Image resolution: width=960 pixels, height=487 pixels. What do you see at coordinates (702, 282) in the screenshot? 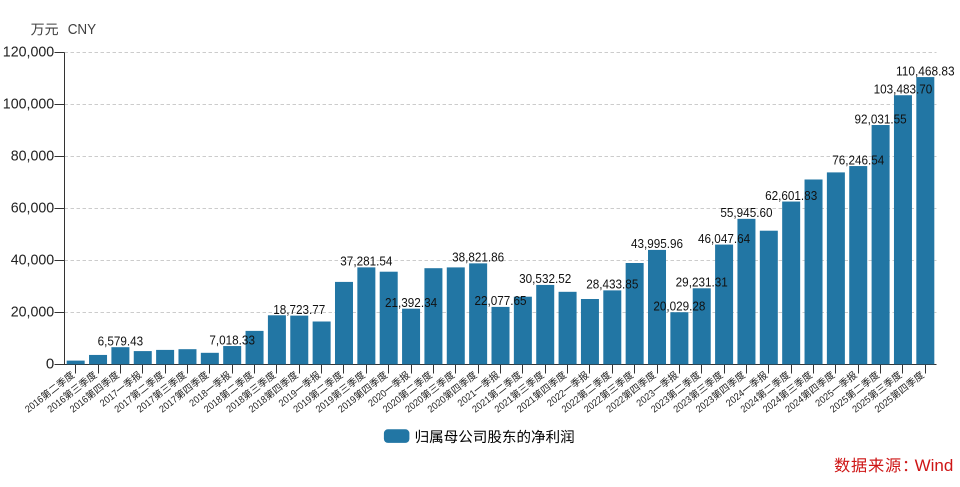
I see `svg-text: 29,231.31` at bounding box center [702, 282].